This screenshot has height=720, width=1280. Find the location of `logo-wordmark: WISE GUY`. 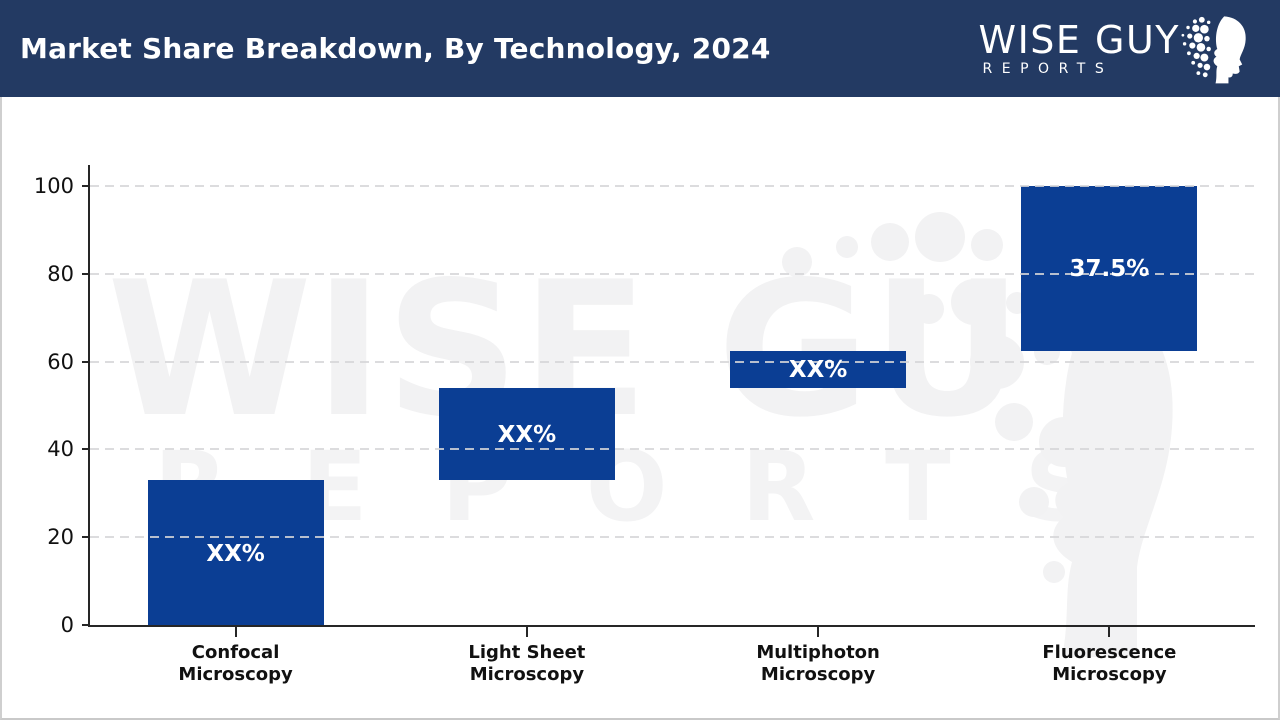

logo-wordmark: WISE GUY is located at coordinates (1079, 40).